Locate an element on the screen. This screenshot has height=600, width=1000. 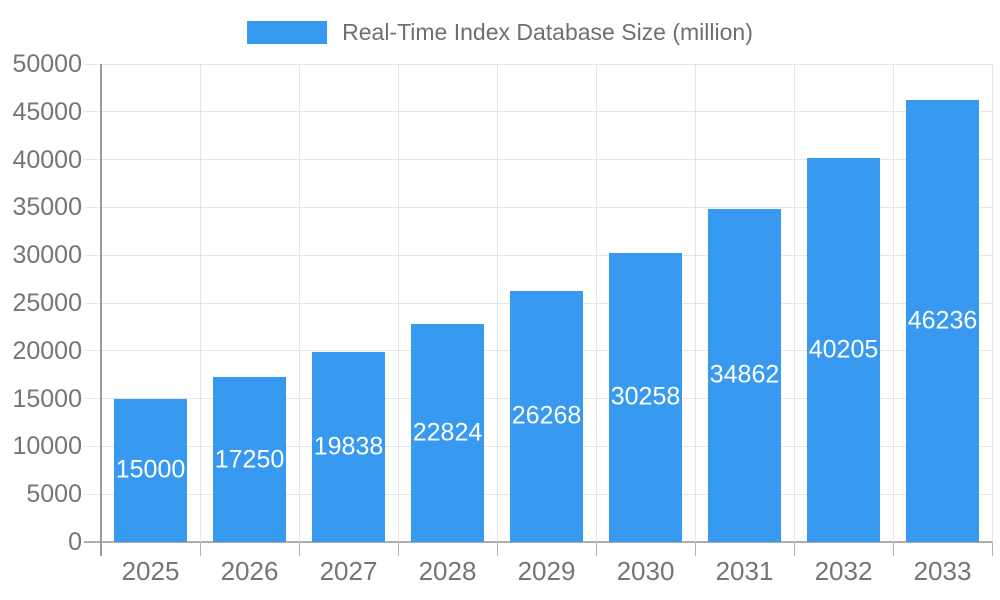
y-axis-tick-label: 45000 is located at coordinates (47, 111).